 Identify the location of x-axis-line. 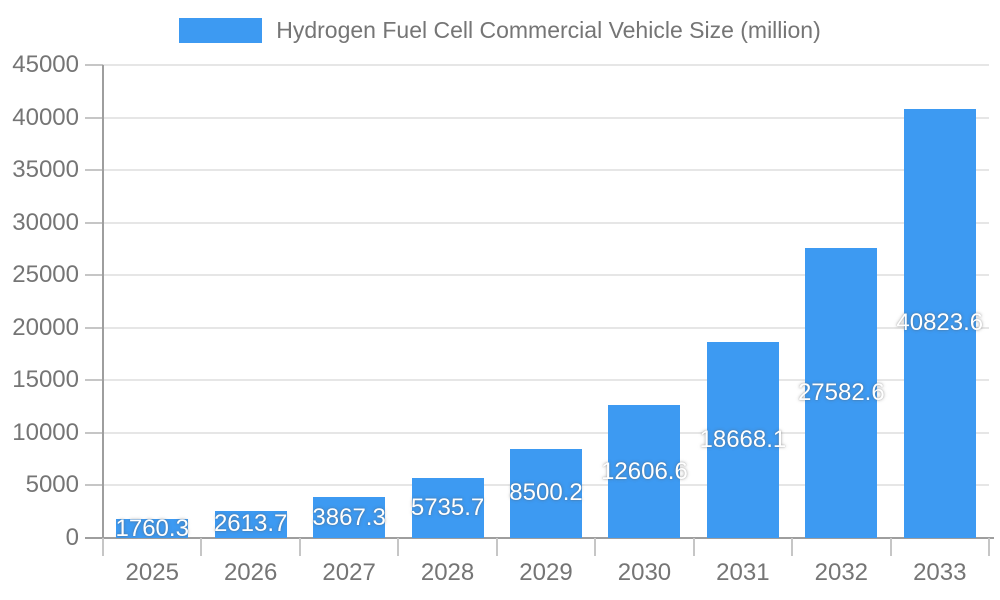
(539, 538).